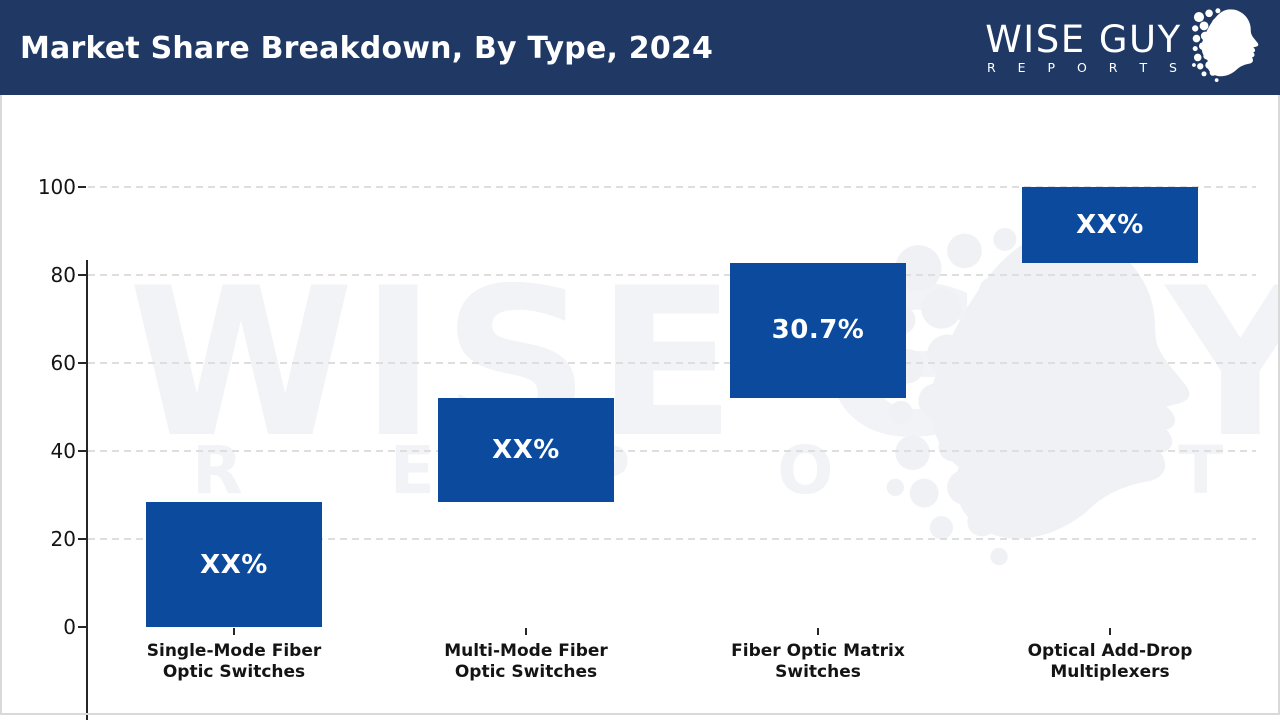 The height and width of the screenshot is (720, 1280). What do you see at coordinates (1086, 68) in the screenshot?
I see `brand-reports-text: R E P O R T S` at bounding box center [1086, 68].